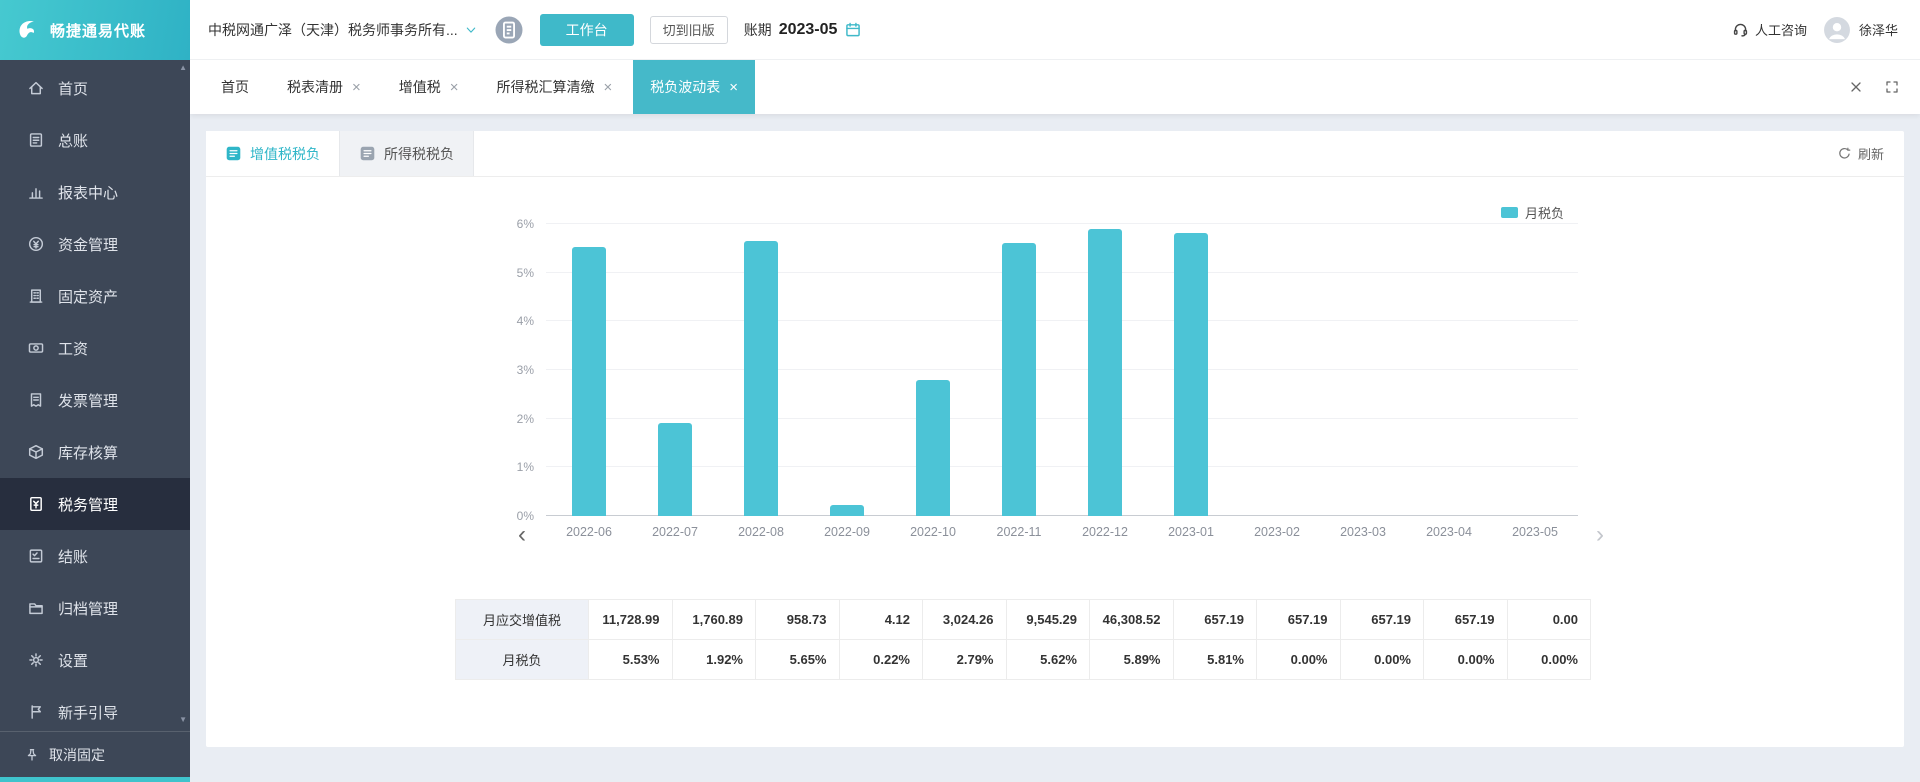 This screenshot has width=1920, height=782. What do you see at coordinates (88, 453) in the screenshot?
I see `sidebar-item-label: 库存核算` at bounding box center [88, 453].